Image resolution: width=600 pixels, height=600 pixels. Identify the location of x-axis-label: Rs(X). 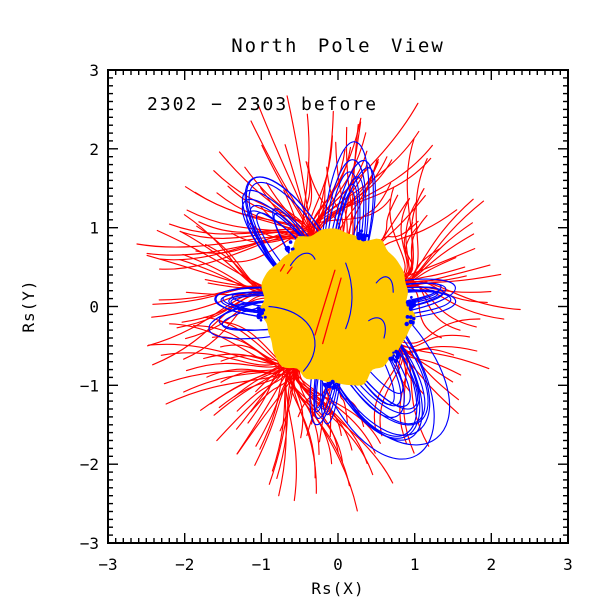
(337, 588).